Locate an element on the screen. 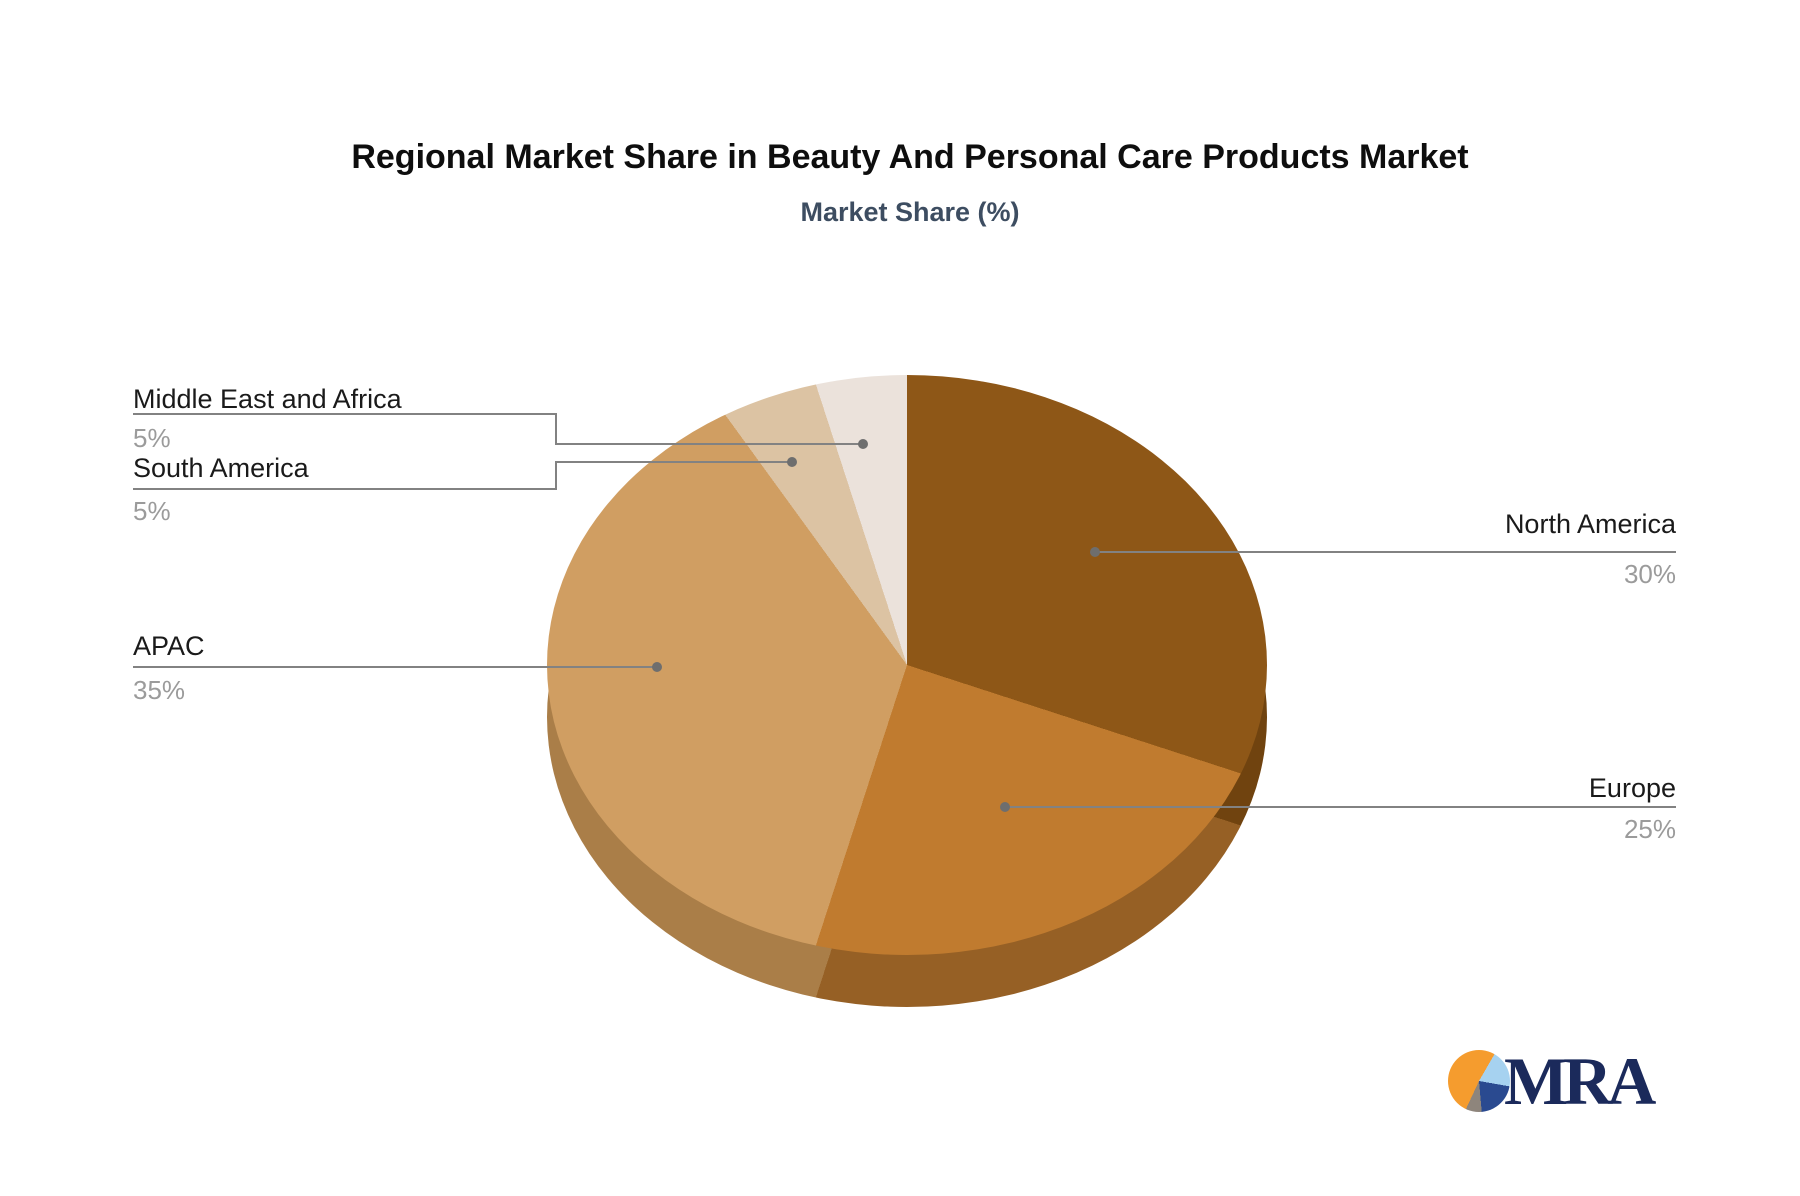  brand-logo-pie-icon is located at coordinates (1479, 1081).